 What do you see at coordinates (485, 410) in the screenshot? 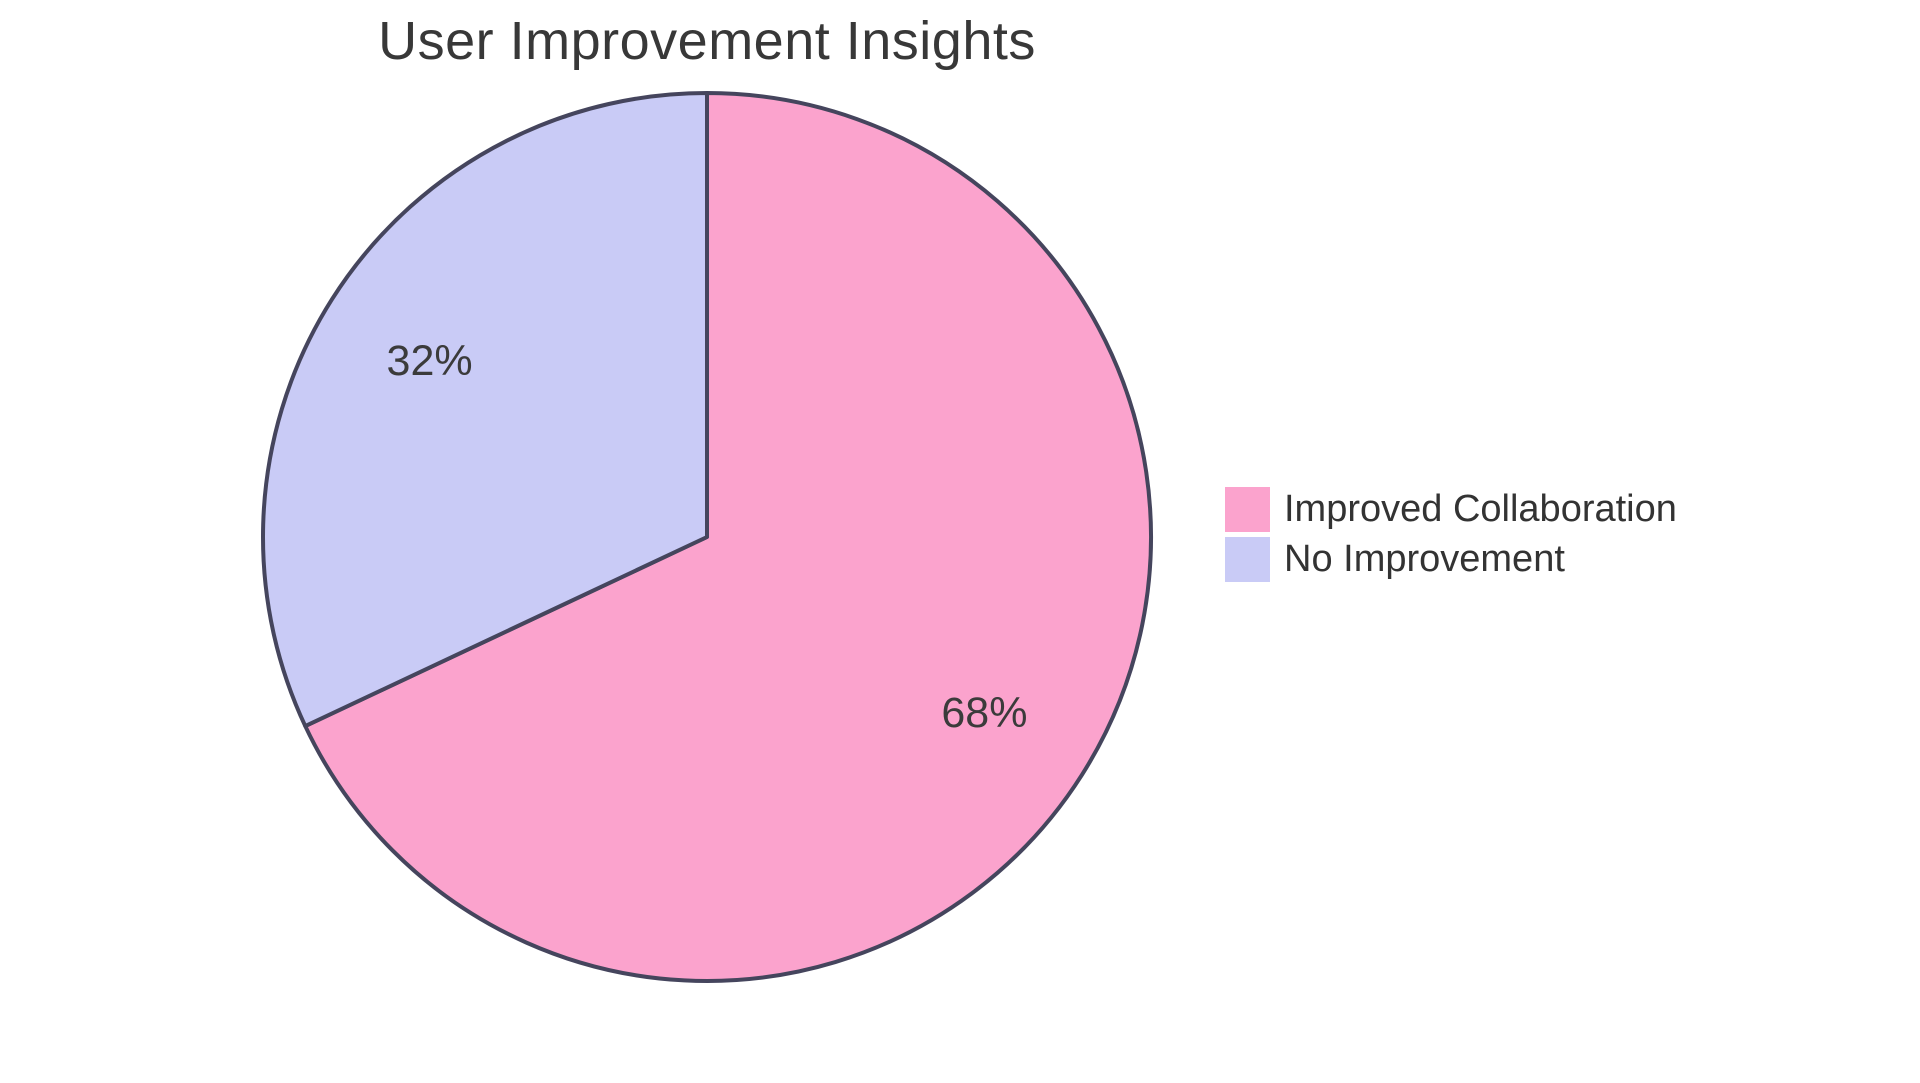
I see `pie-slice-no-improvement` at bounding box center [485, 410].